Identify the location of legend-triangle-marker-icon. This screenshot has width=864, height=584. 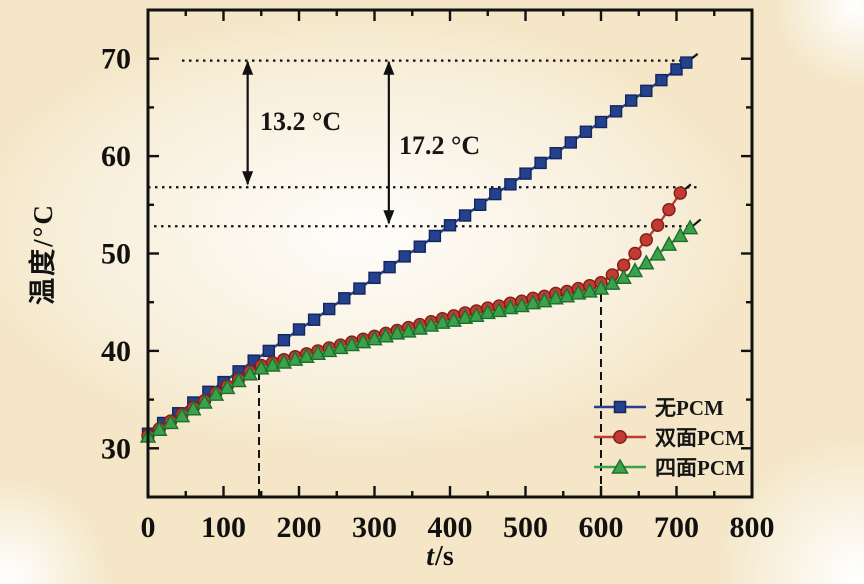
(620, 466).